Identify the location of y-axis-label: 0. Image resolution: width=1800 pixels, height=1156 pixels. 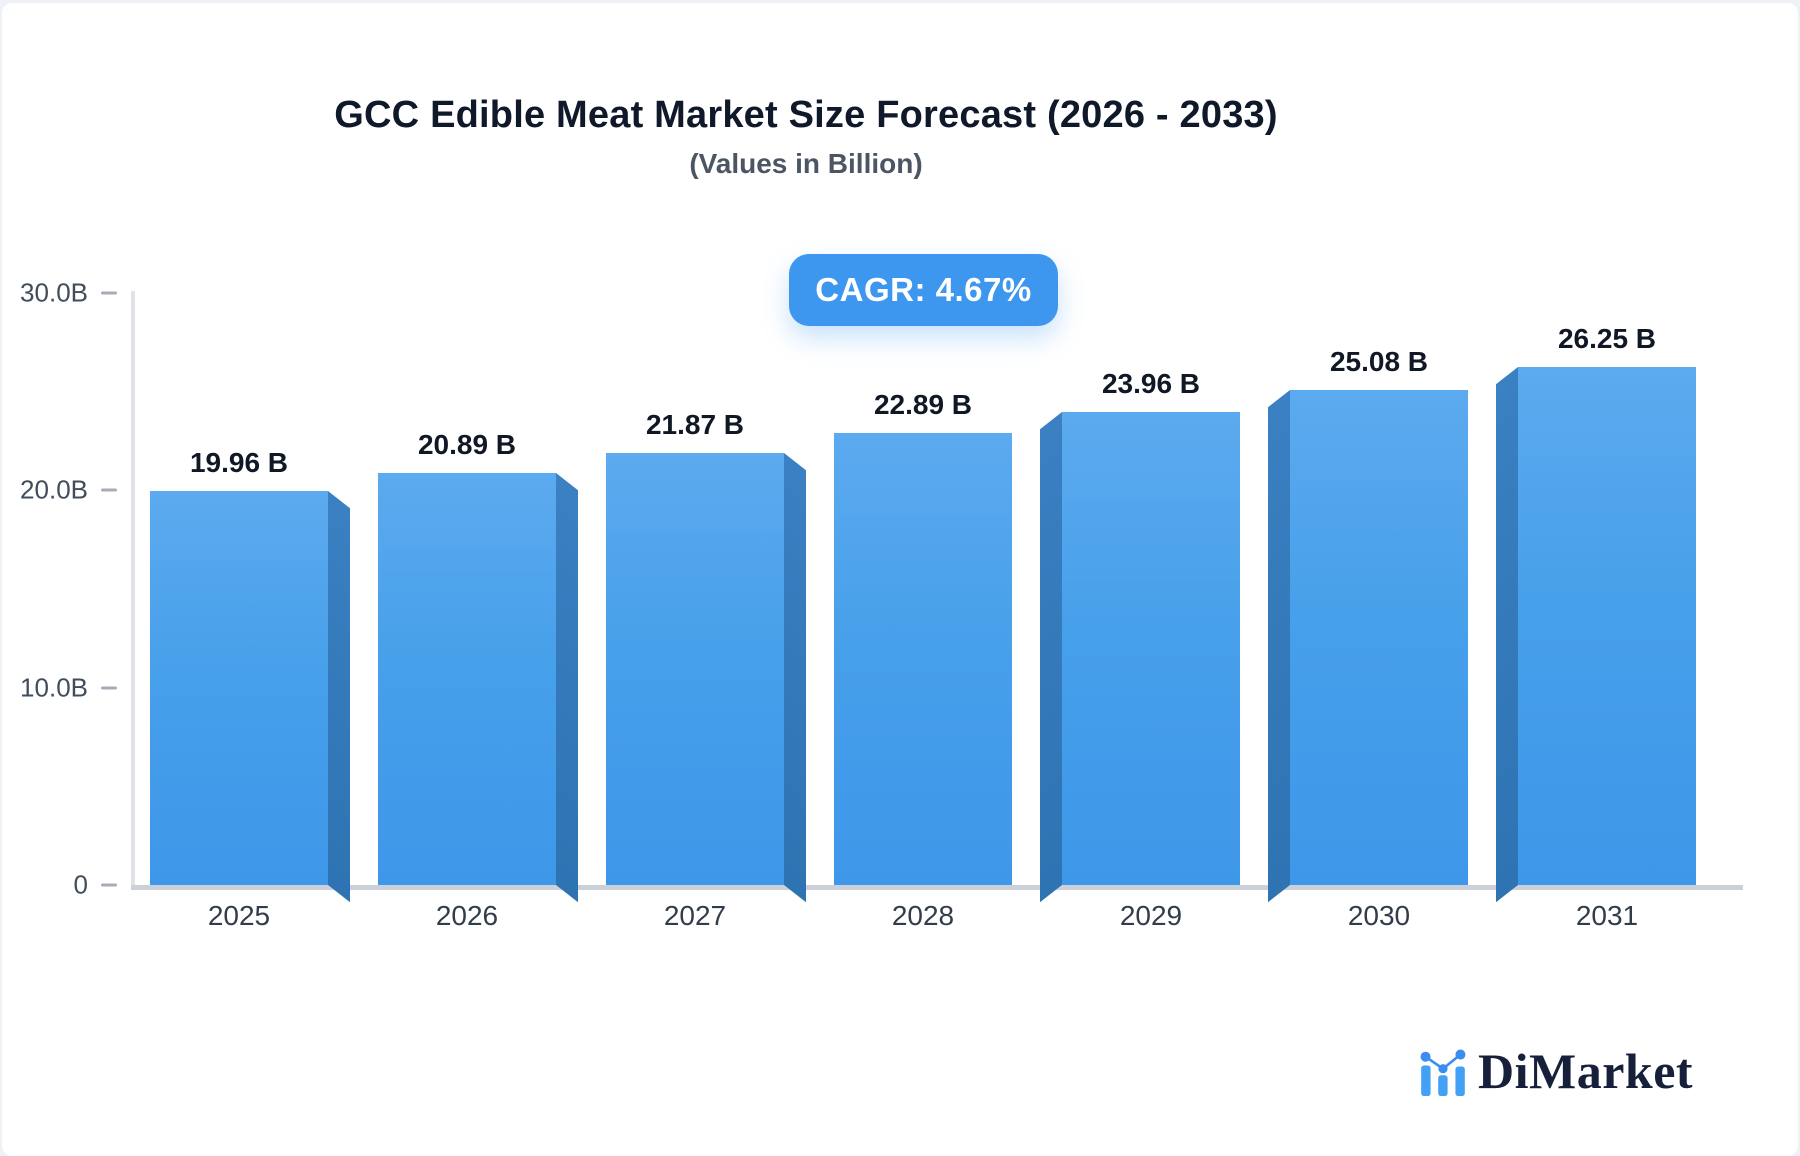
(80, 884).